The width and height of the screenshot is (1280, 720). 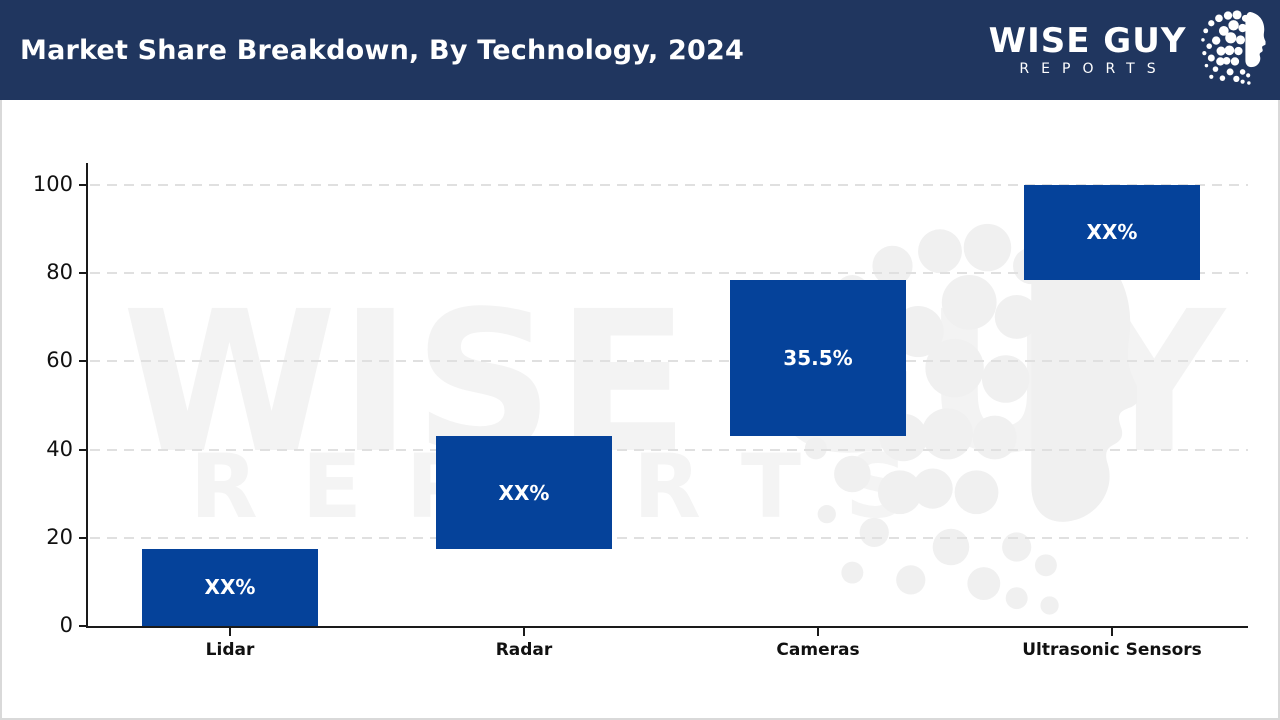 What do you see at coordinates (818, 632) in the screenshot?
I see `x-tick-cameras` at bounding box center [818, 632].